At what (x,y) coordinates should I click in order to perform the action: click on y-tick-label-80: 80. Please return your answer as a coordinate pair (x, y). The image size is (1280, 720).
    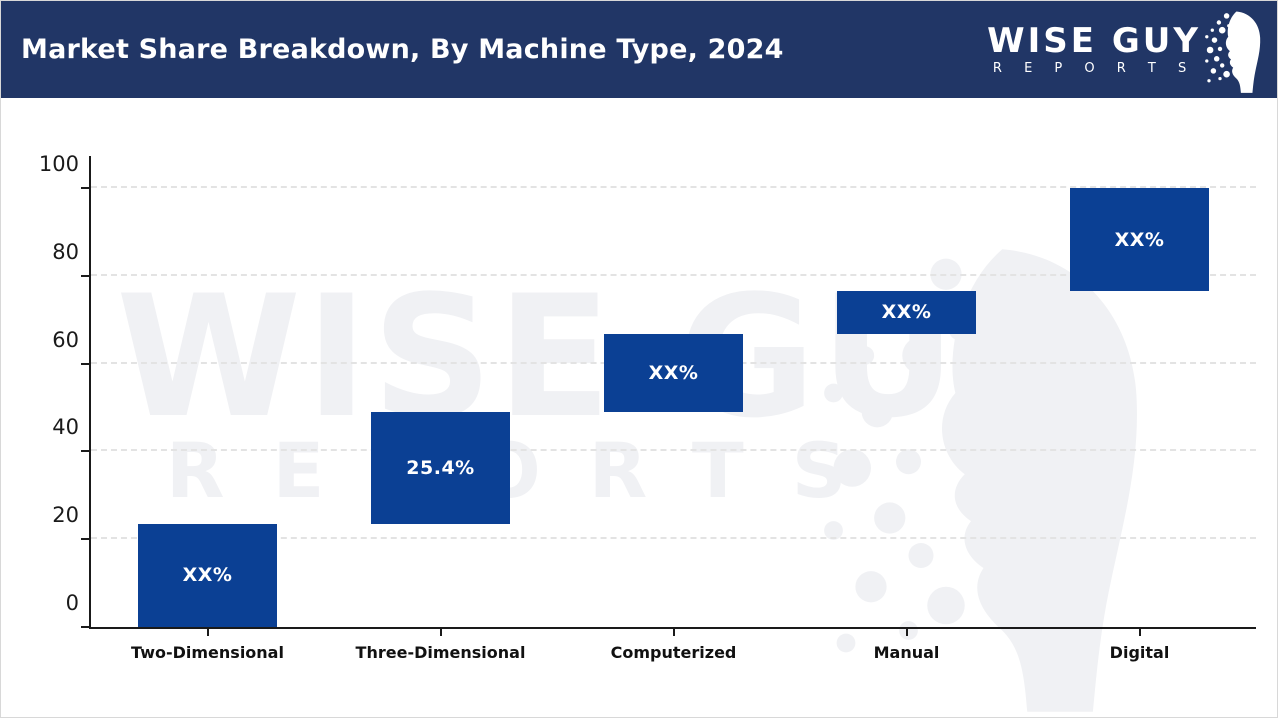
    Looking at the image, I should click on (65, 251).